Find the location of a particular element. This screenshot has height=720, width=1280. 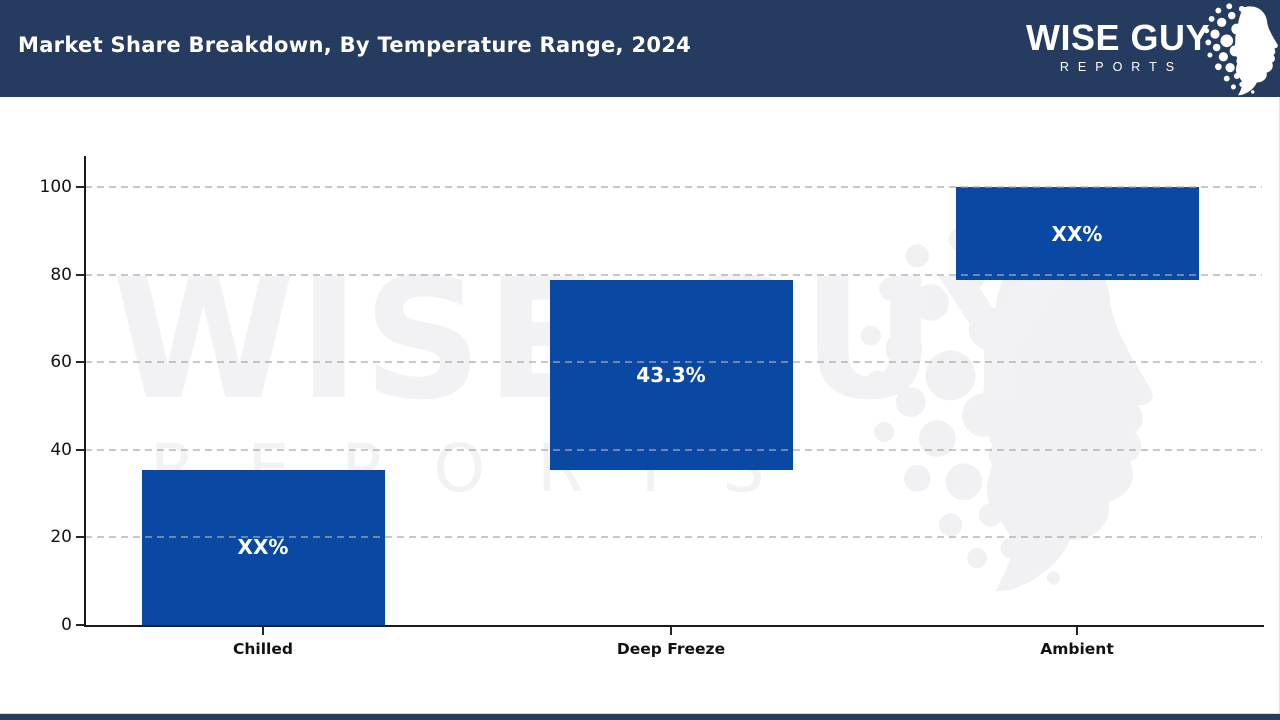

category-label-chilled: Chilled is located at coordinates (263, 649).